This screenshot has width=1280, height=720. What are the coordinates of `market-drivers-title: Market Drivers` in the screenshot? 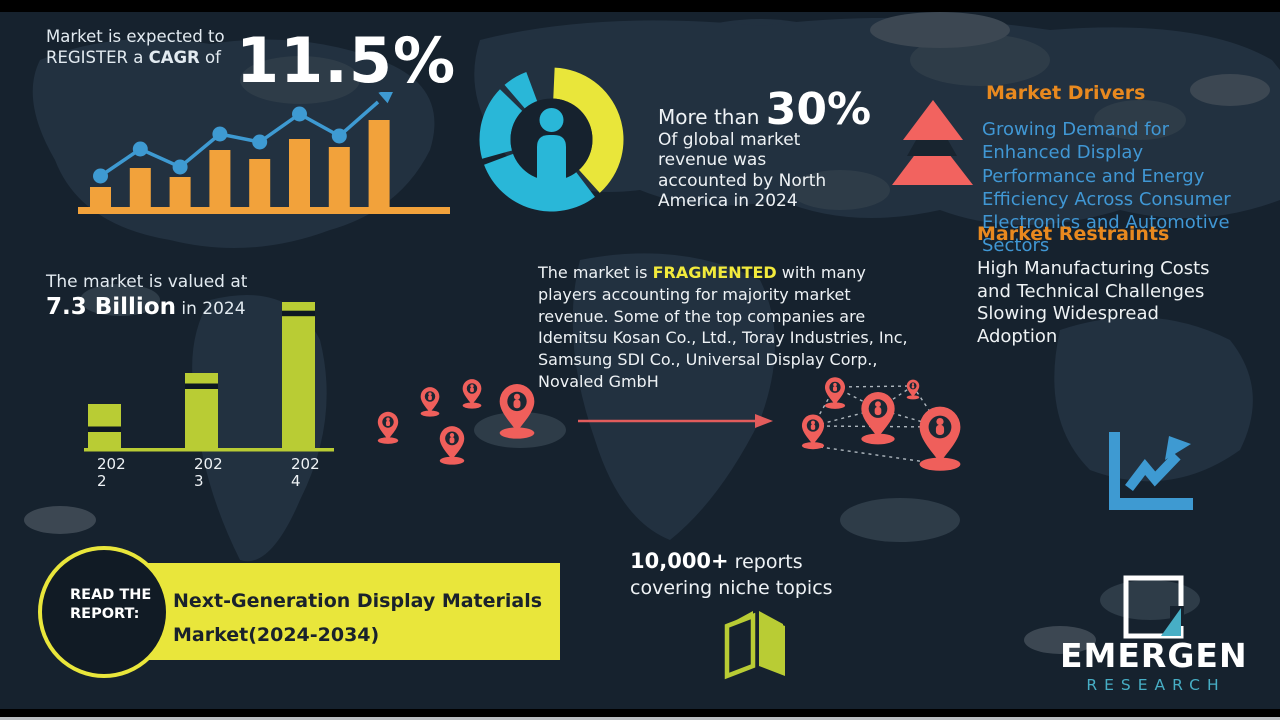 It's located at (1066, 93).